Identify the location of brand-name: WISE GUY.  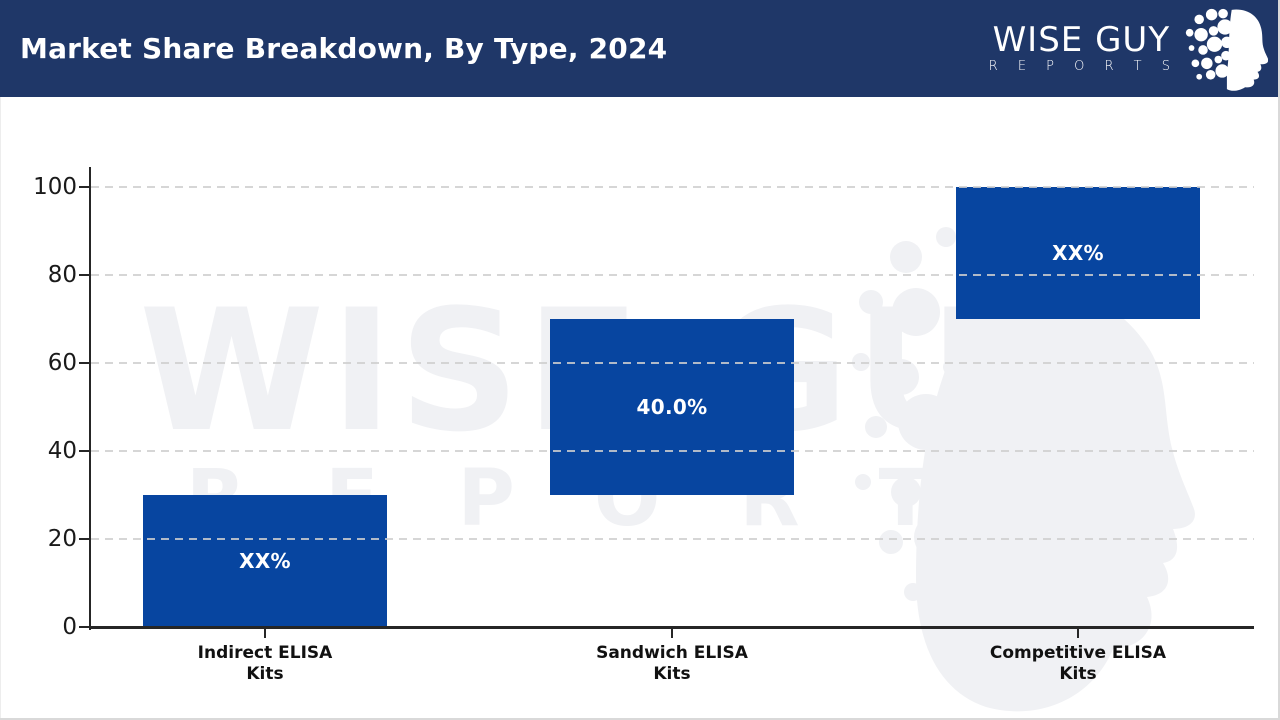
(1081, 40).